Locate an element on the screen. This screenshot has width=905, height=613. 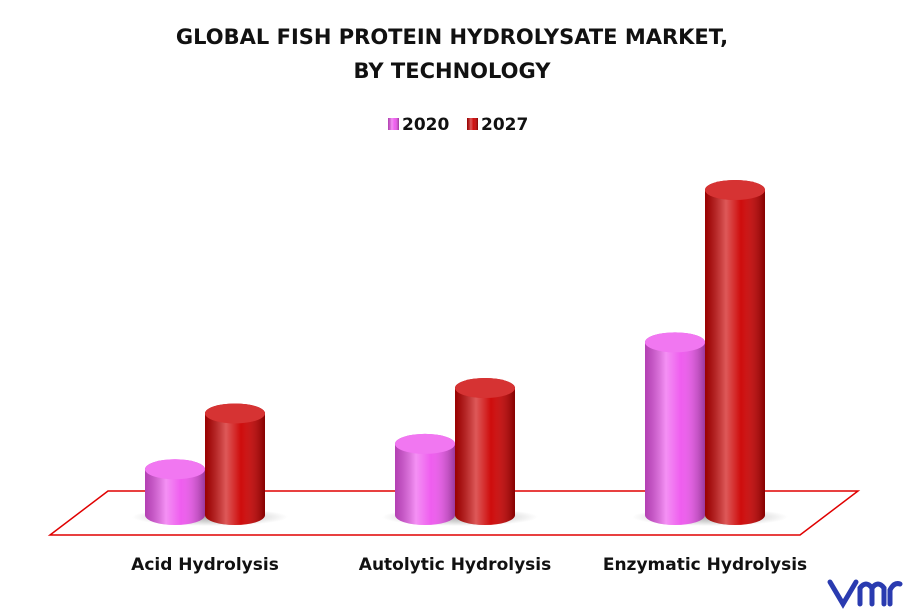
chart-title: GLOBAL FISH PROTEIN HYDROLYSATE MARKET, is located at coordinates (452, 37).